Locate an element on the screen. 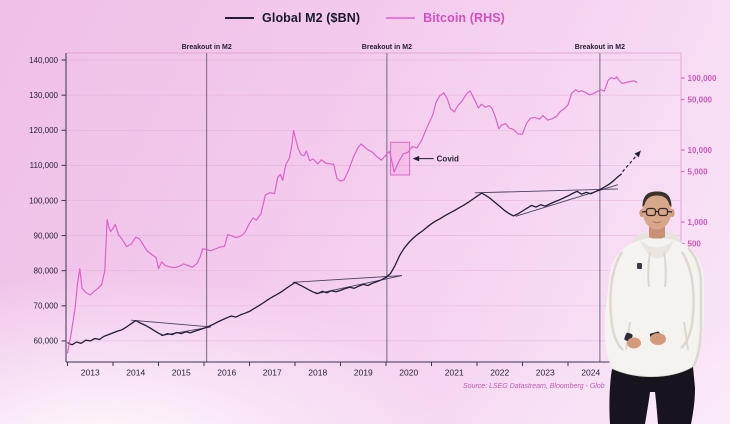 This screenshot has height=424, width=730. y-axis-right-label: 100,000 is located at coordinates (702, 78).